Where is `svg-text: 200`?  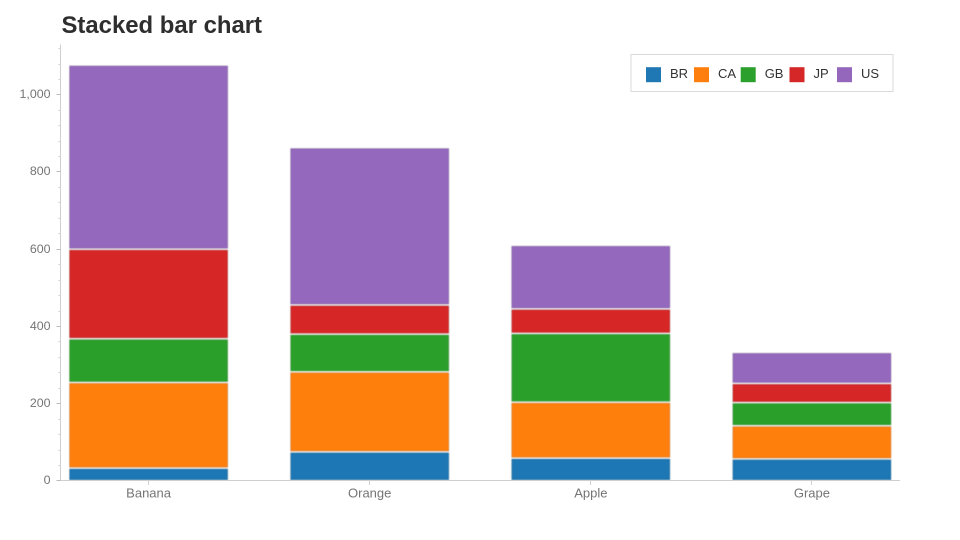
svg-text: 200 is located at coordinates (40, 403).